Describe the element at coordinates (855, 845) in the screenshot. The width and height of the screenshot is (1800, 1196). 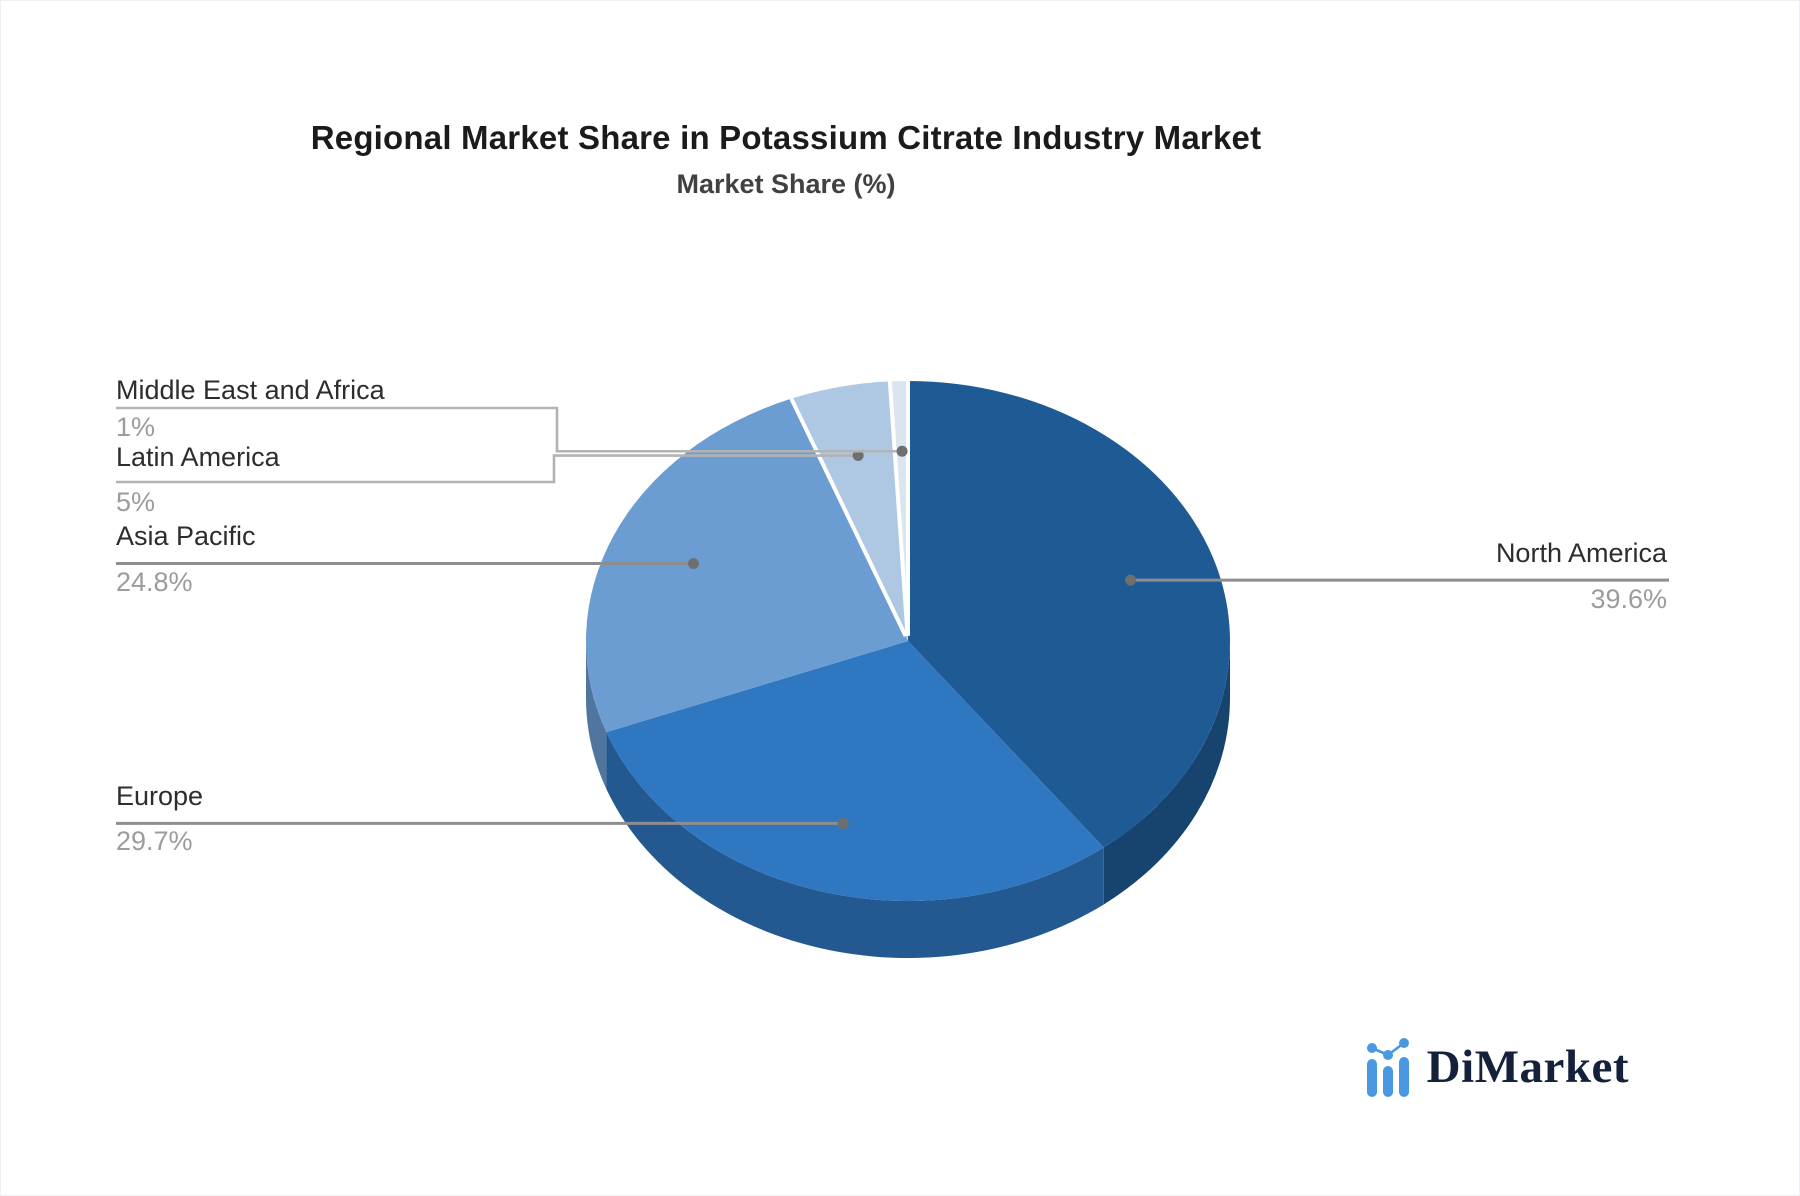
I see `pie-slice-side-europe` at that location.